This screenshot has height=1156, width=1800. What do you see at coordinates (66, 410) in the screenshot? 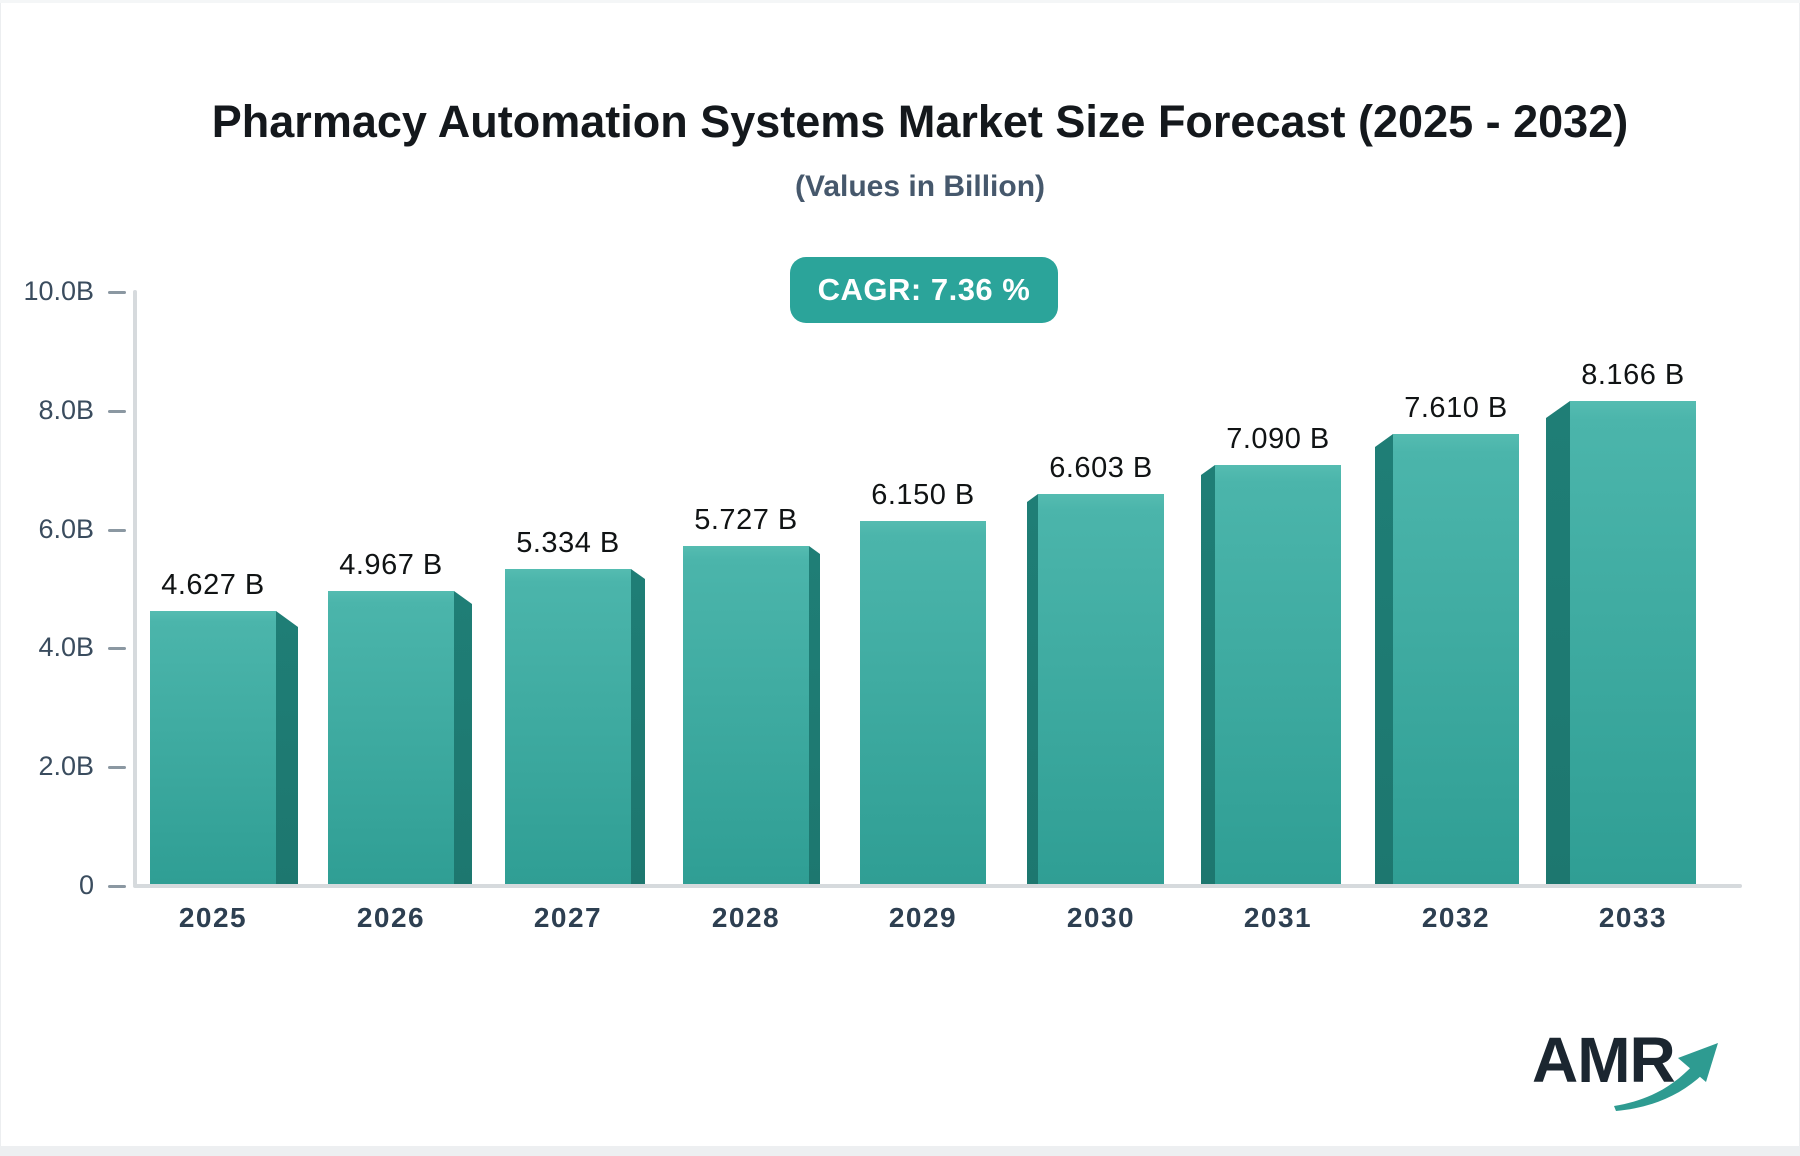
I see `y-axis-tick-label: 8.0B` at bounding box center [66, 410].